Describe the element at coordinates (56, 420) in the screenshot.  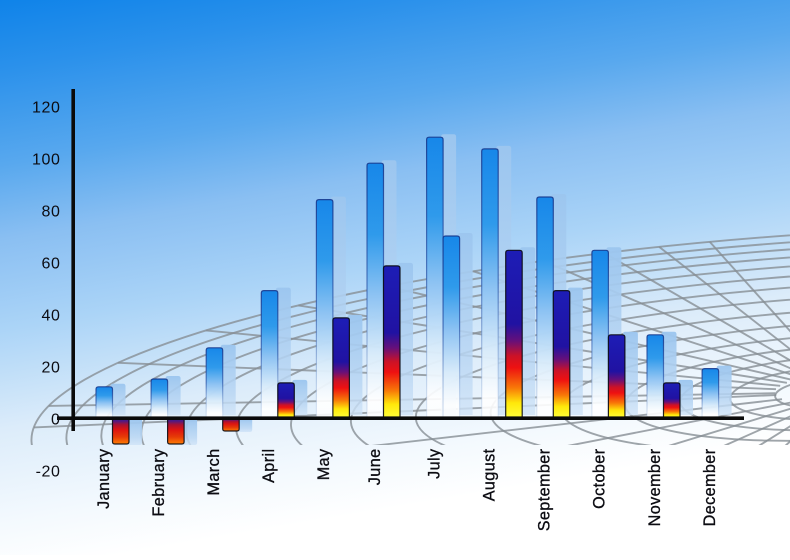
I see `svg-text: 0` at that location.